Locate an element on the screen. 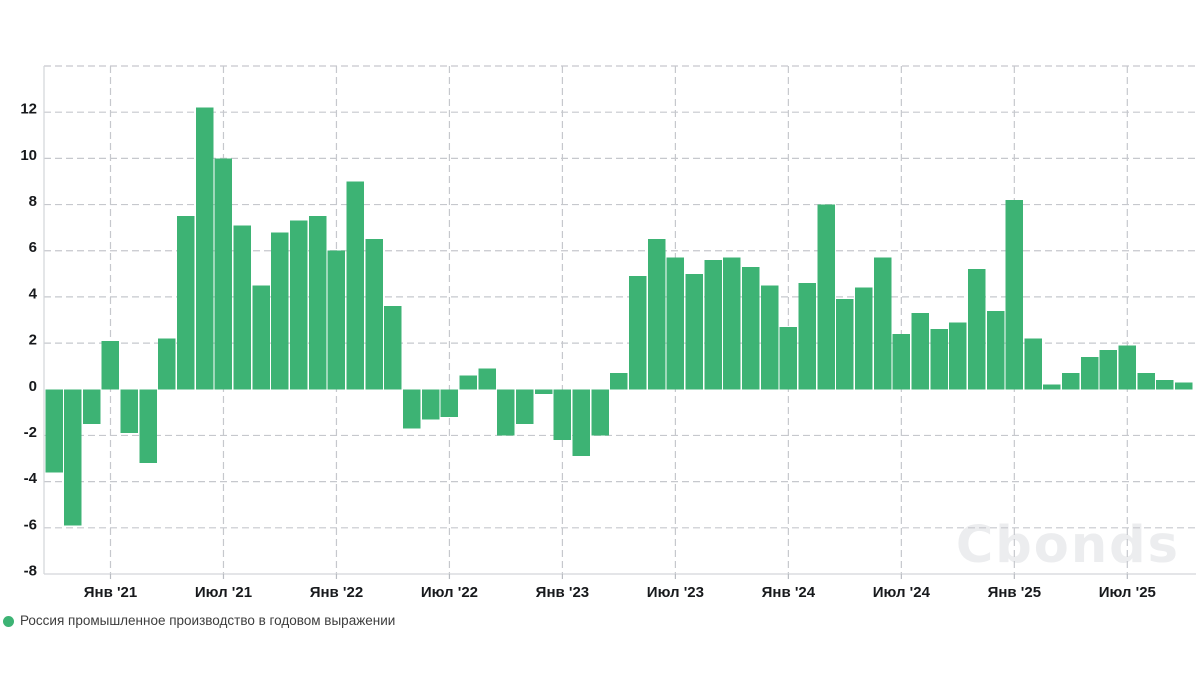 The image size is (1204, 673). x-axis-tick-label: Июл '23 is located at coordinates (675, 592).